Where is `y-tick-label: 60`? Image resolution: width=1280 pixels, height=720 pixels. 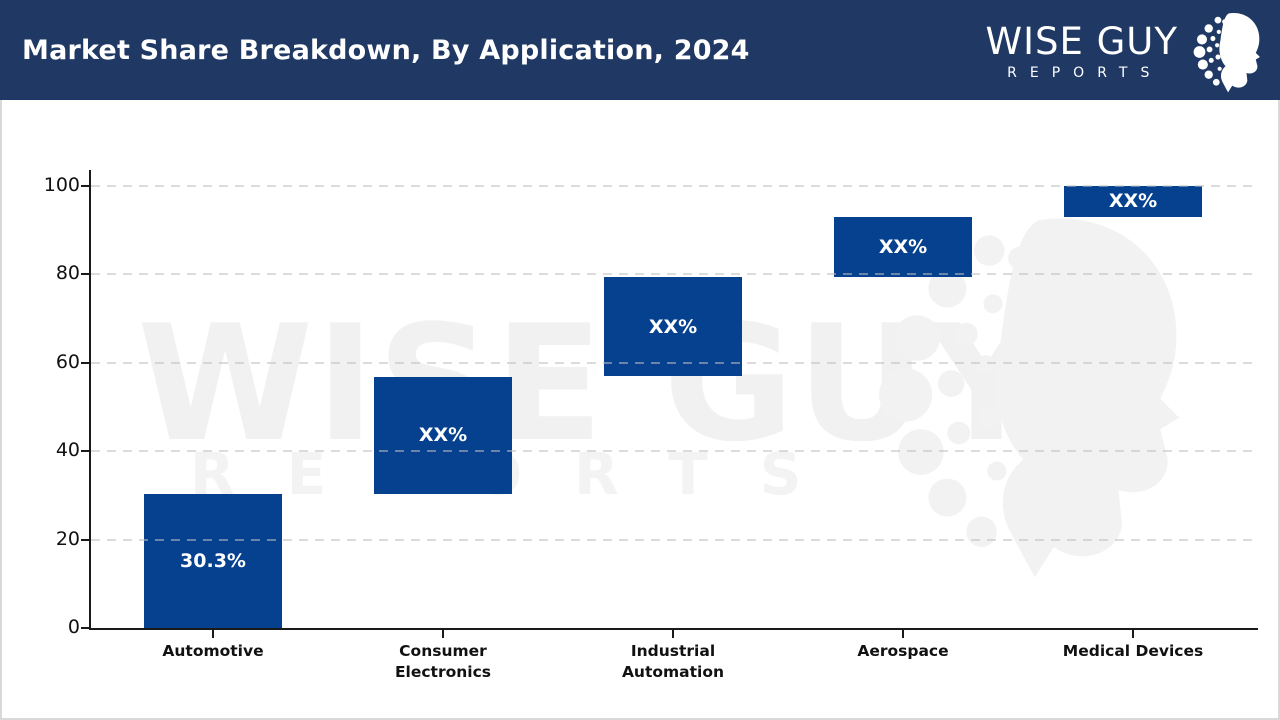
y-tick-label: 60 is located at coordinates (67, 361).